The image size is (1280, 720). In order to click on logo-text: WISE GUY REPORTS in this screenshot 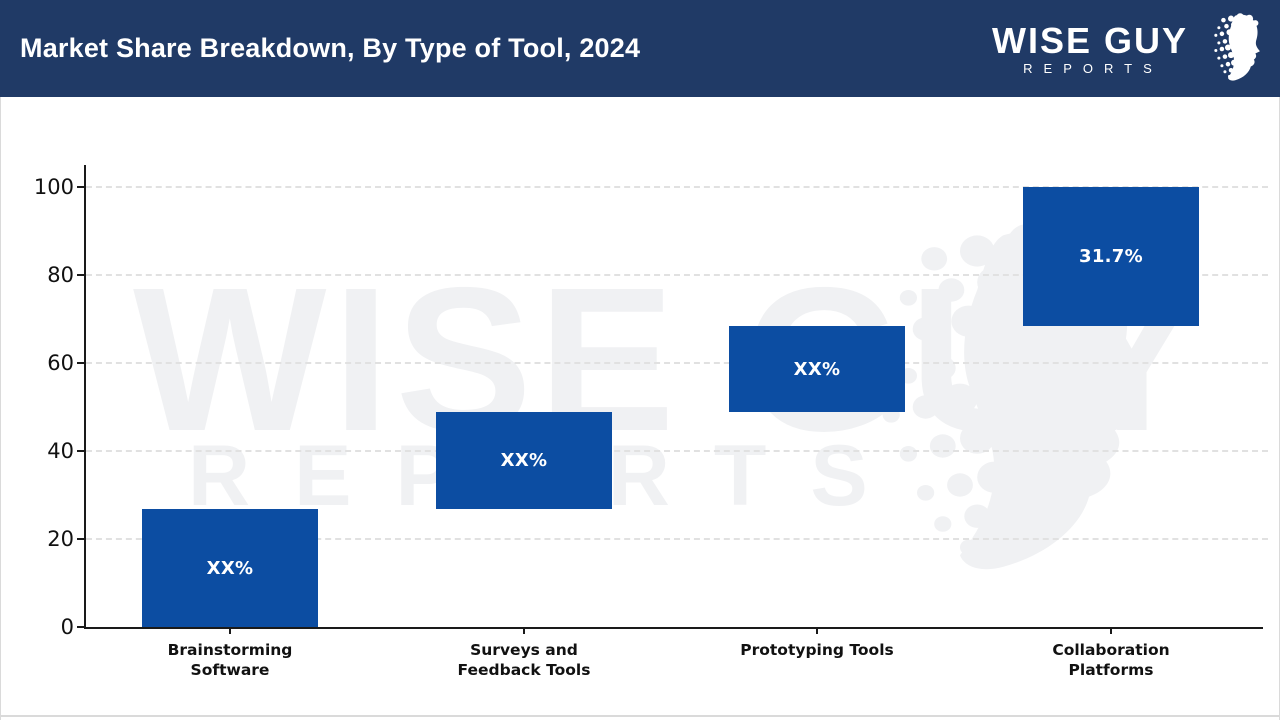, I will do `click(1089, 48)`.